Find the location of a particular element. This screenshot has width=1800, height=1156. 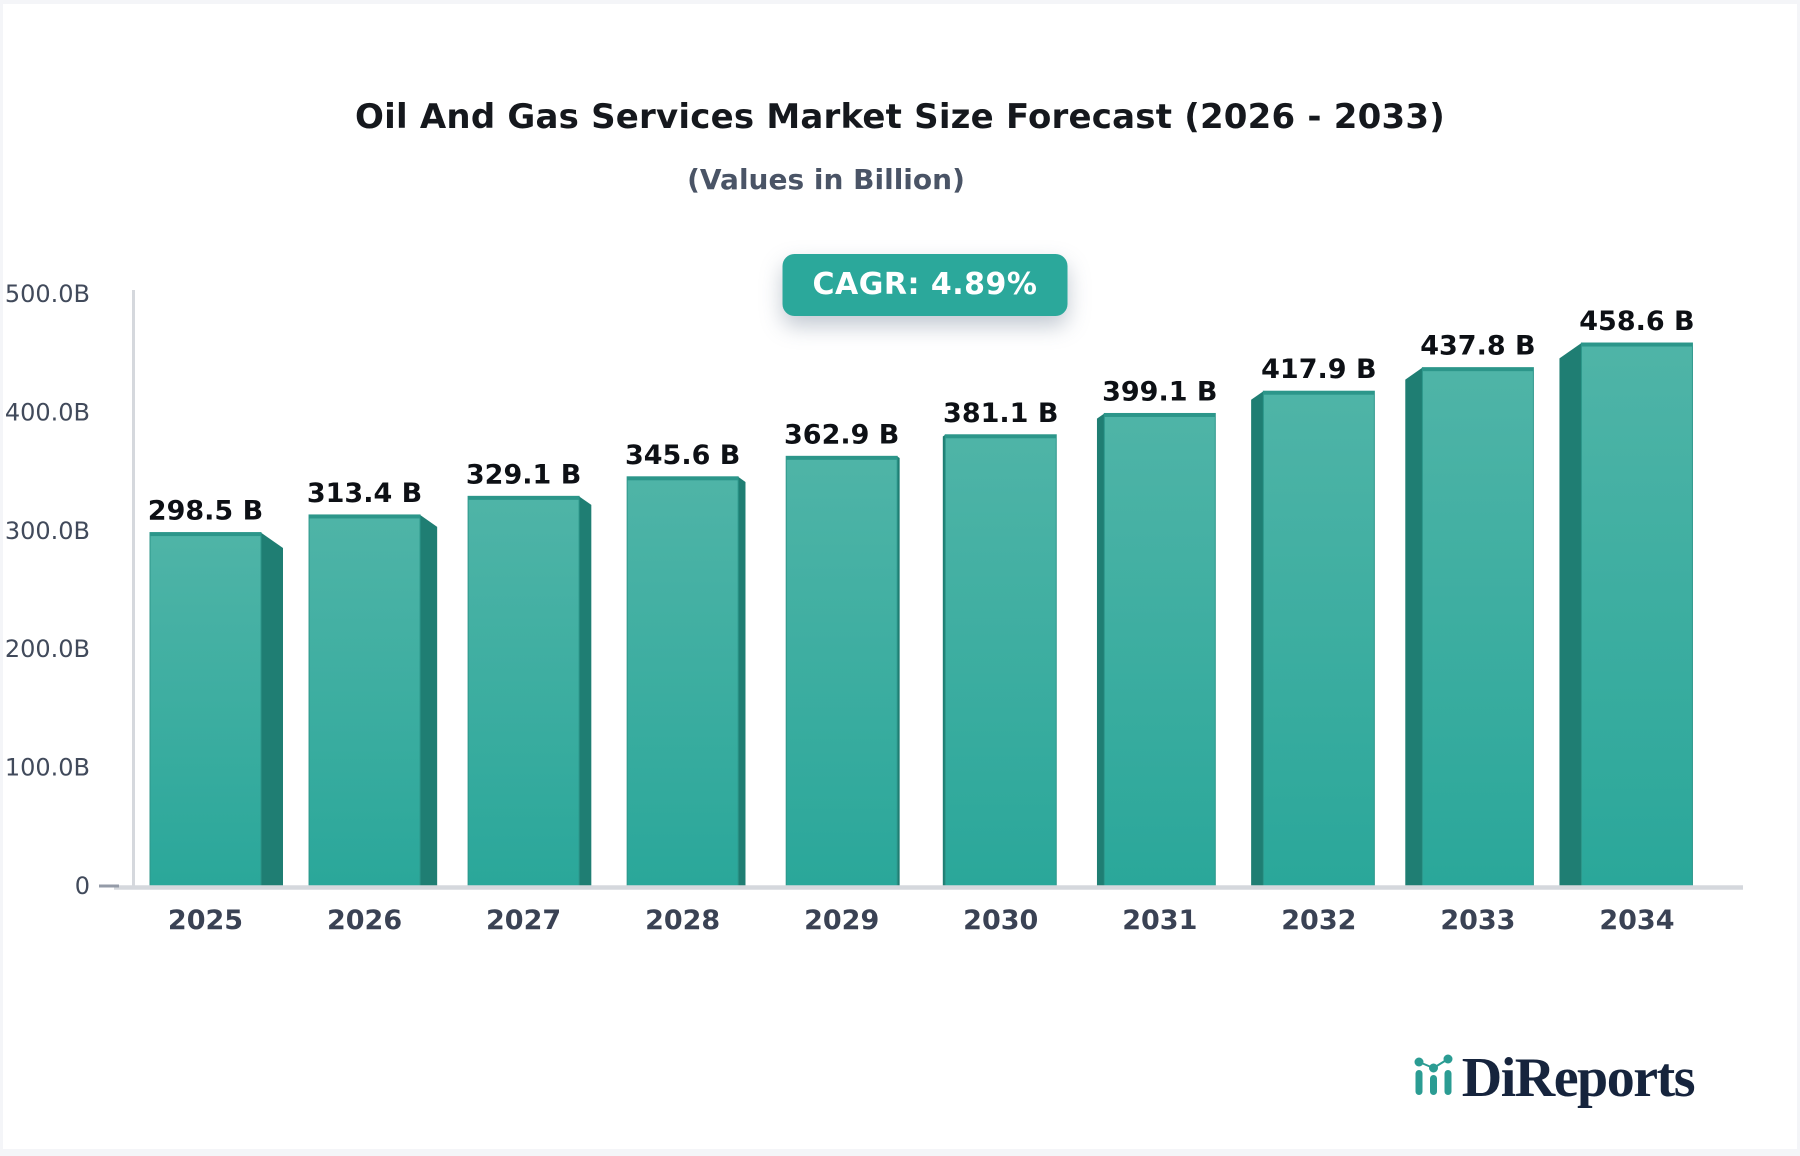

bar-2027: 329.1 B is located at coordinates (529, 673).